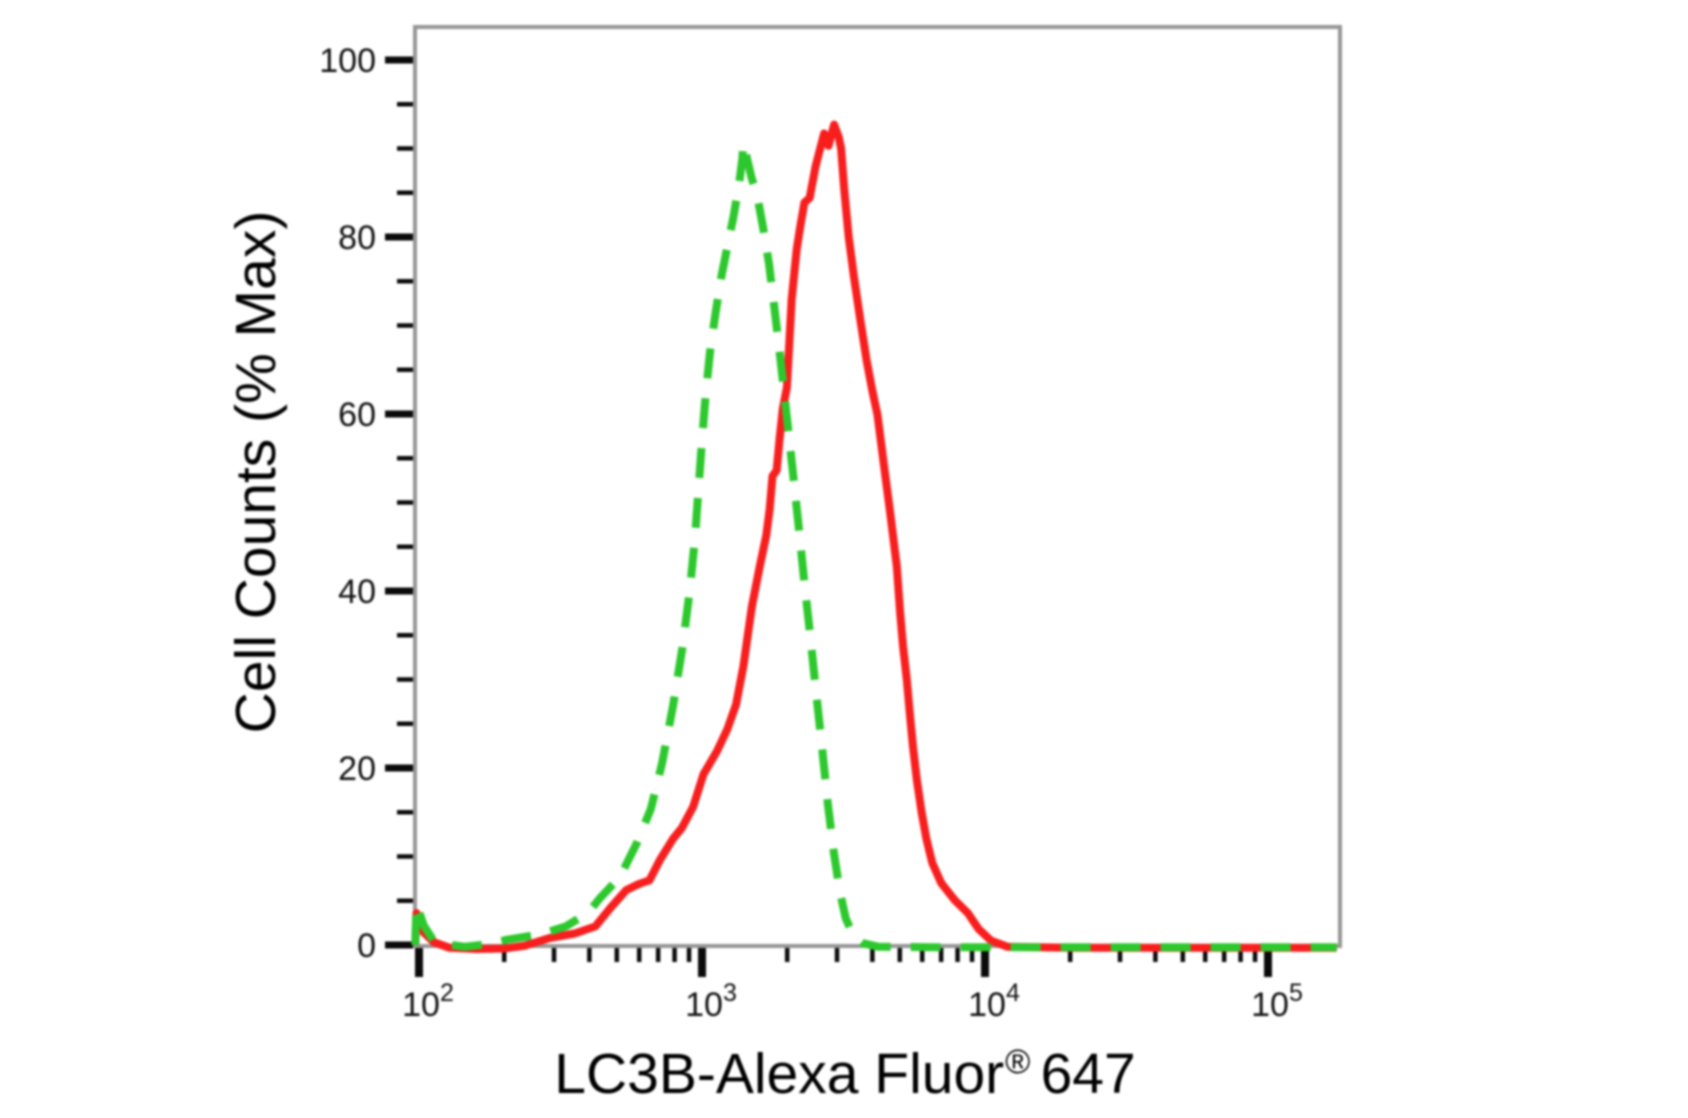  Describe the element at coordinates (428, 1001) in the screenshot. I see `x-tick-label: 10²` at that location.